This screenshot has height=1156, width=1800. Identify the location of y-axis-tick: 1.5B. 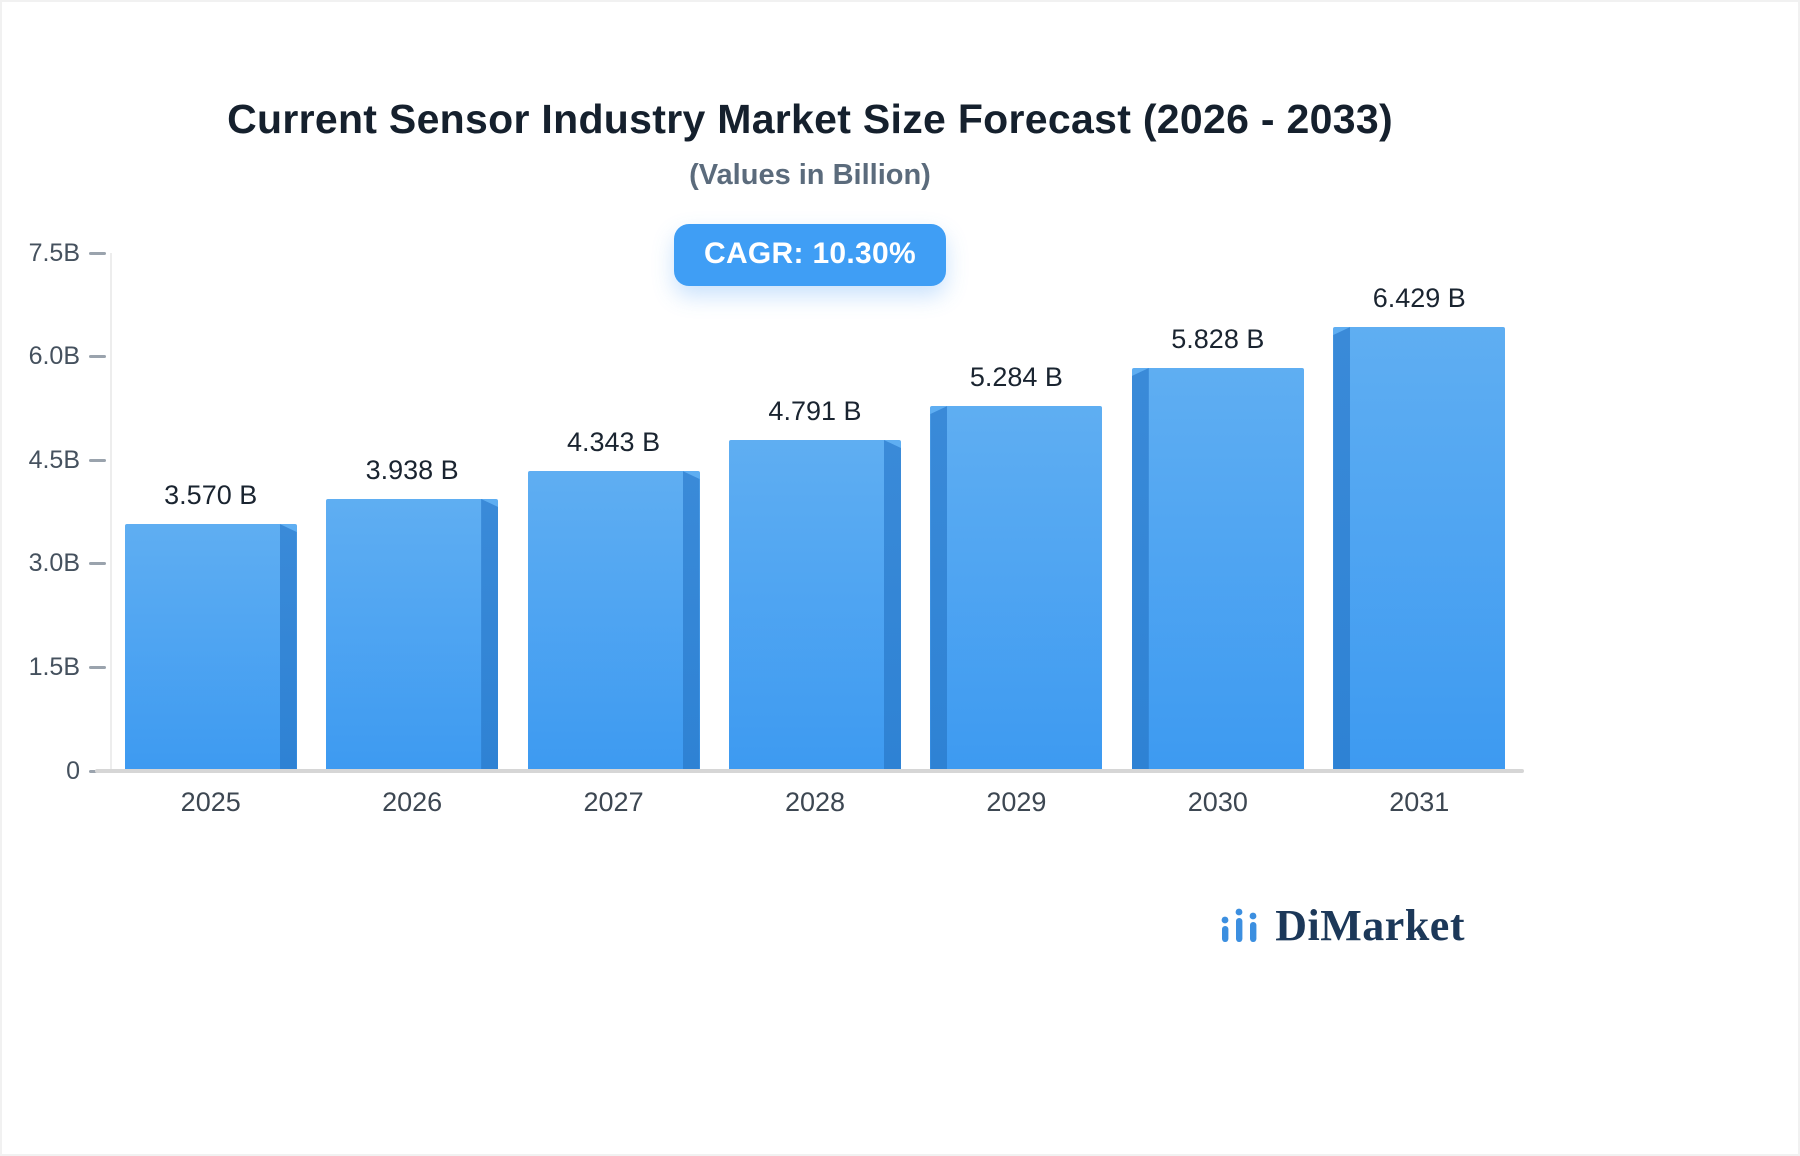
(67, 667).